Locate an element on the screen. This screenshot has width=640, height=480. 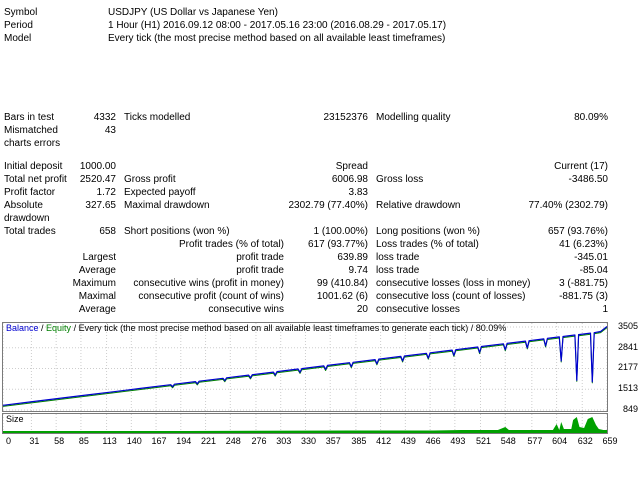
stat-value: 43 is located at coordinates (110, 130).